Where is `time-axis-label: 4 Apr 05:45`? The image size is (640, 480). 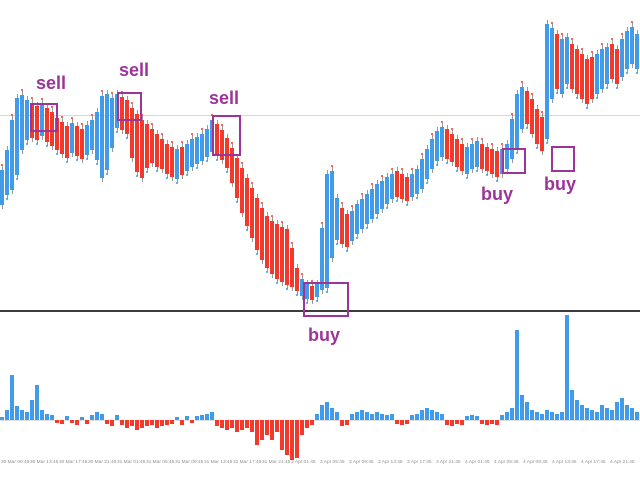
time-axis-label: 4 Apr 05:45 is located at coordinates (506, 462).